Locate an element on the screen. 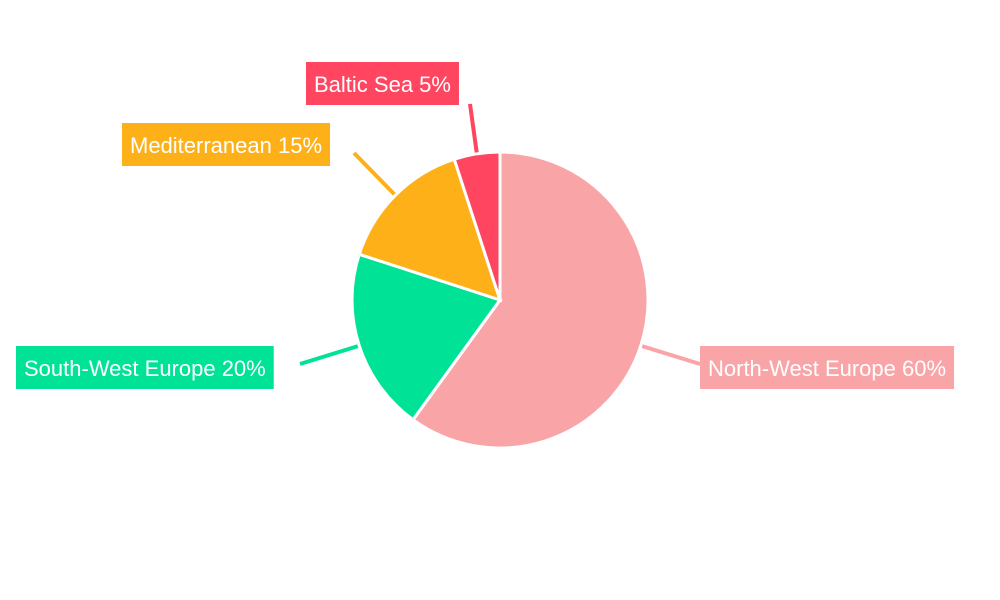 The height and width of the screenshot is (600, 1000). slice-label-mediterranean: Mediterranean 15% is located at coordinates (226, 144).